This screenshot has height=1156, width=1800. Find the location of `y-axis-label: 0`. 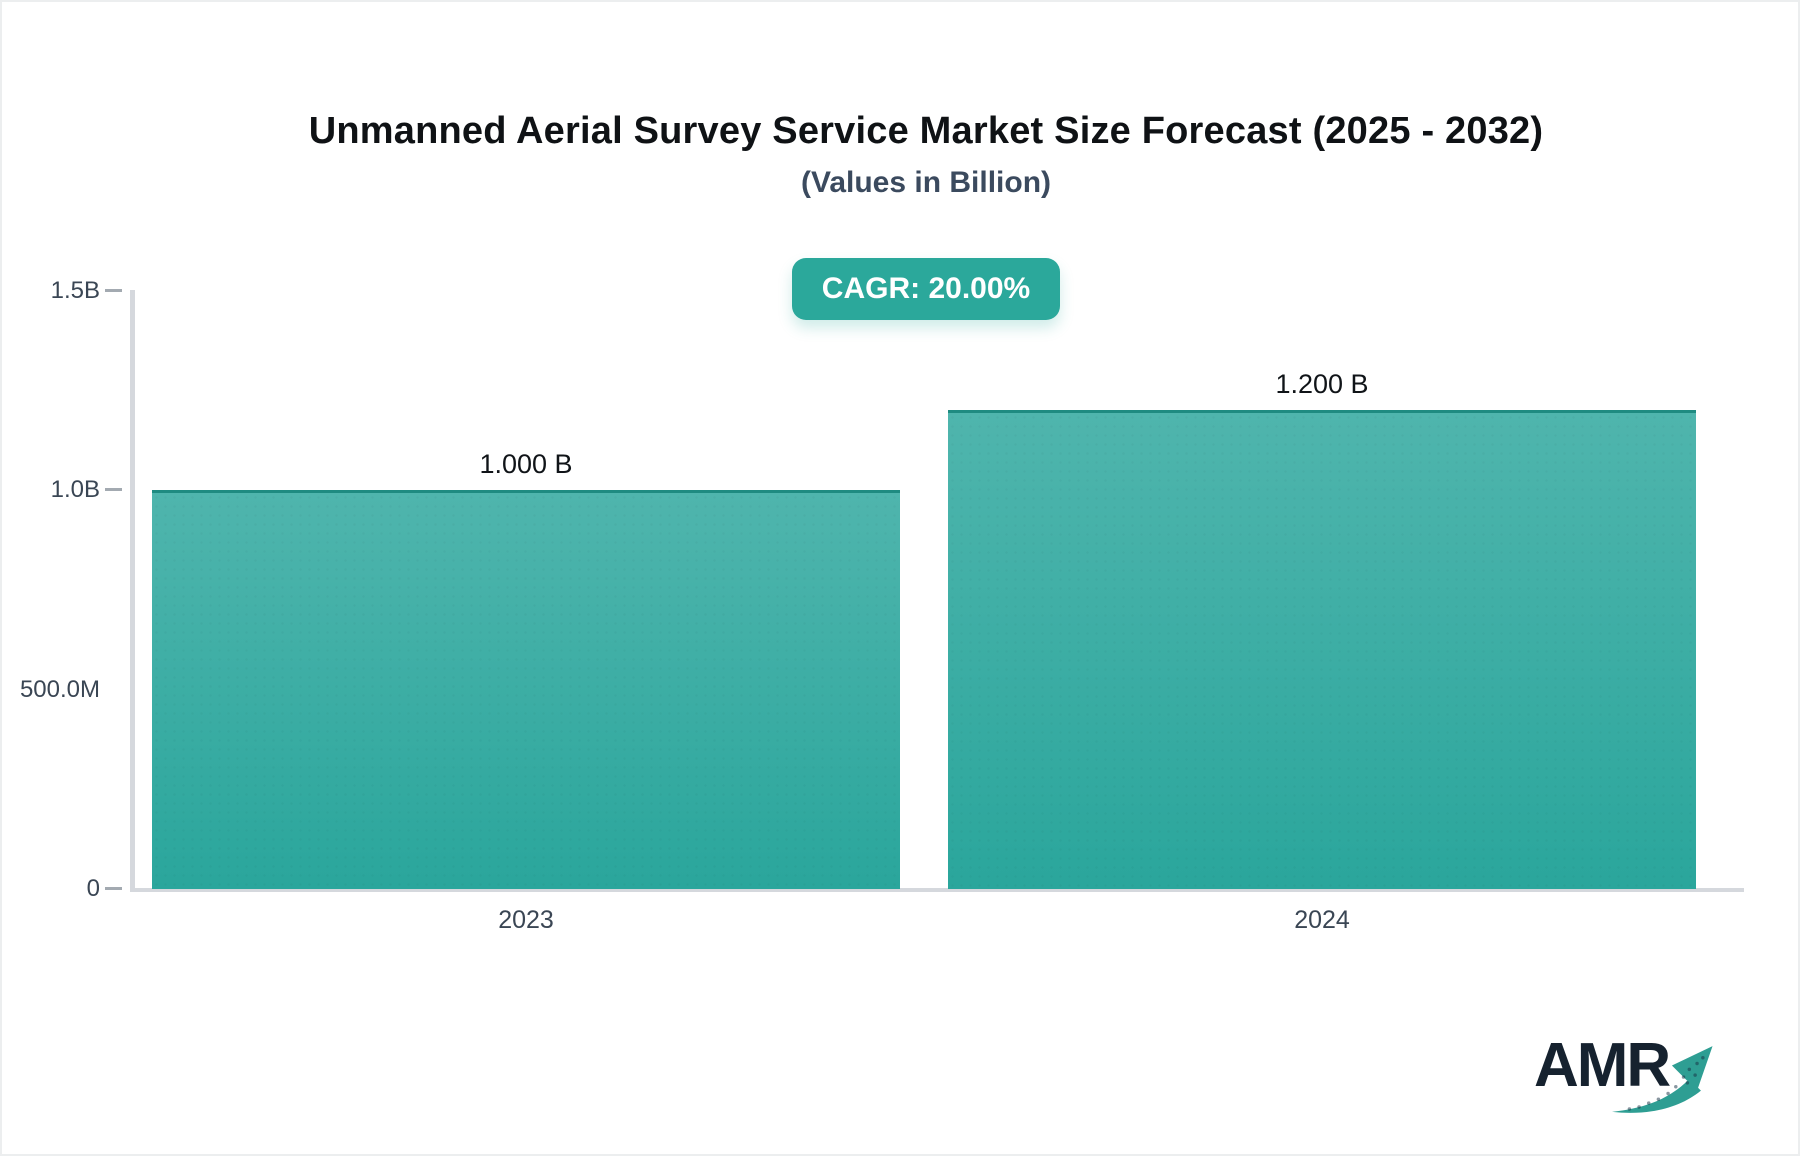

y-axis-label: 0 is located at coordinates (93, 888).